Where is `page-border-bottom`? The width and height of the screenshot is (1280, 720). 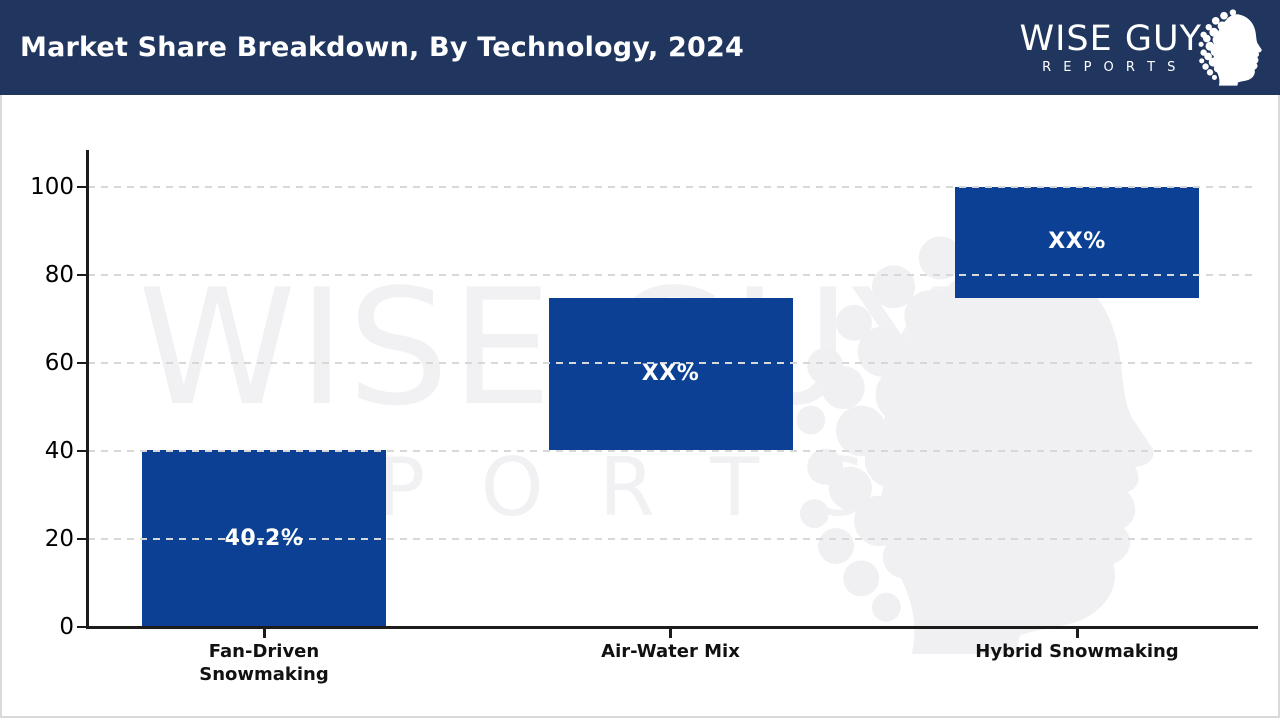
page-border-bottom is located at coordinates (640, 717).